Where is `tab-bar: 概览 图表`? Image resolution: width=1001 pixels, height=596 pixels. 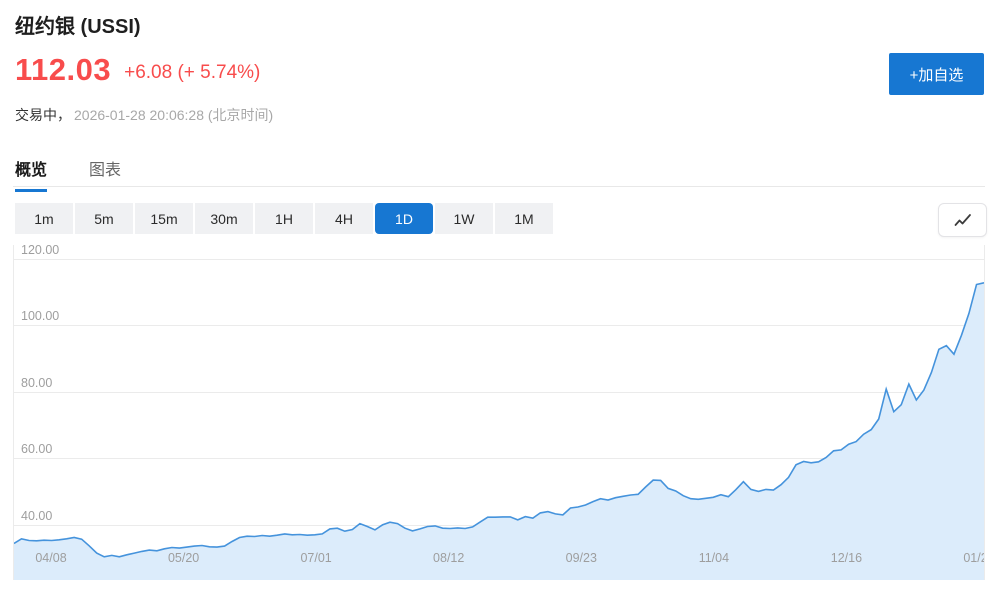 tab-bar: 概览 图表 is located at coordinates (68, 174).